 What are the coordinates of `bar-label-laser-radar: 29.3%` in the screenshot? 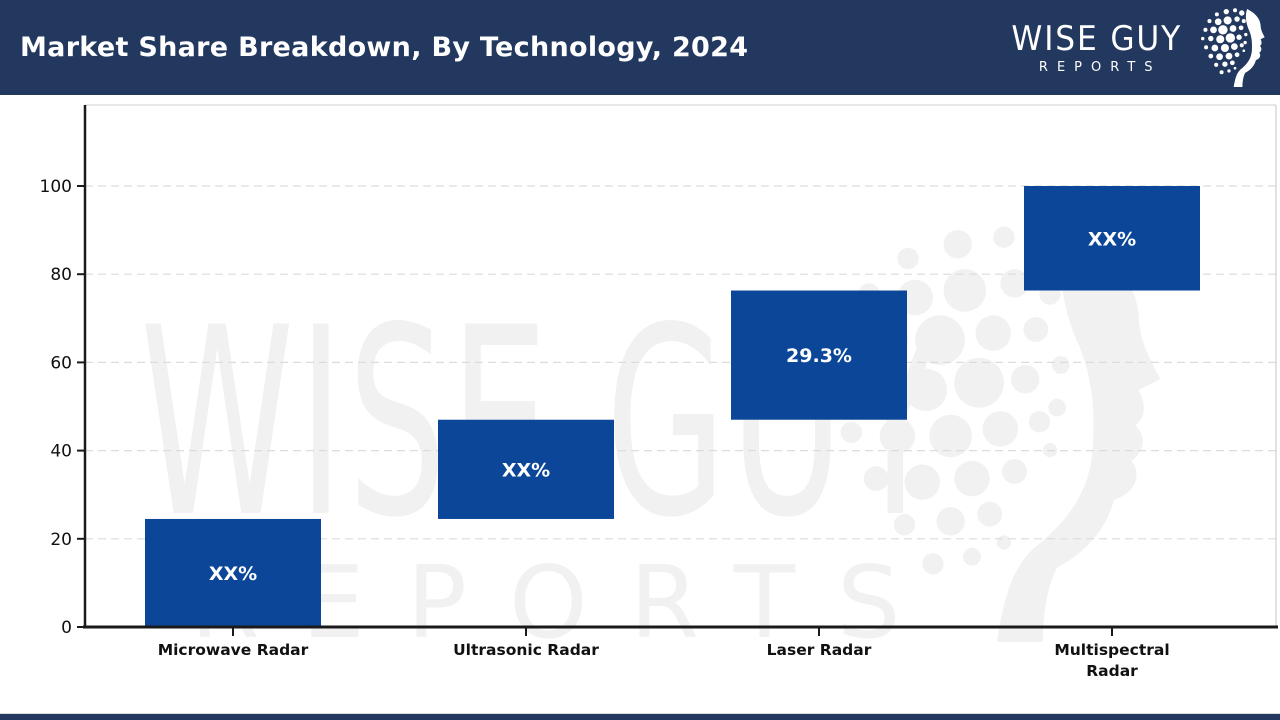 It's located at (819, 356).